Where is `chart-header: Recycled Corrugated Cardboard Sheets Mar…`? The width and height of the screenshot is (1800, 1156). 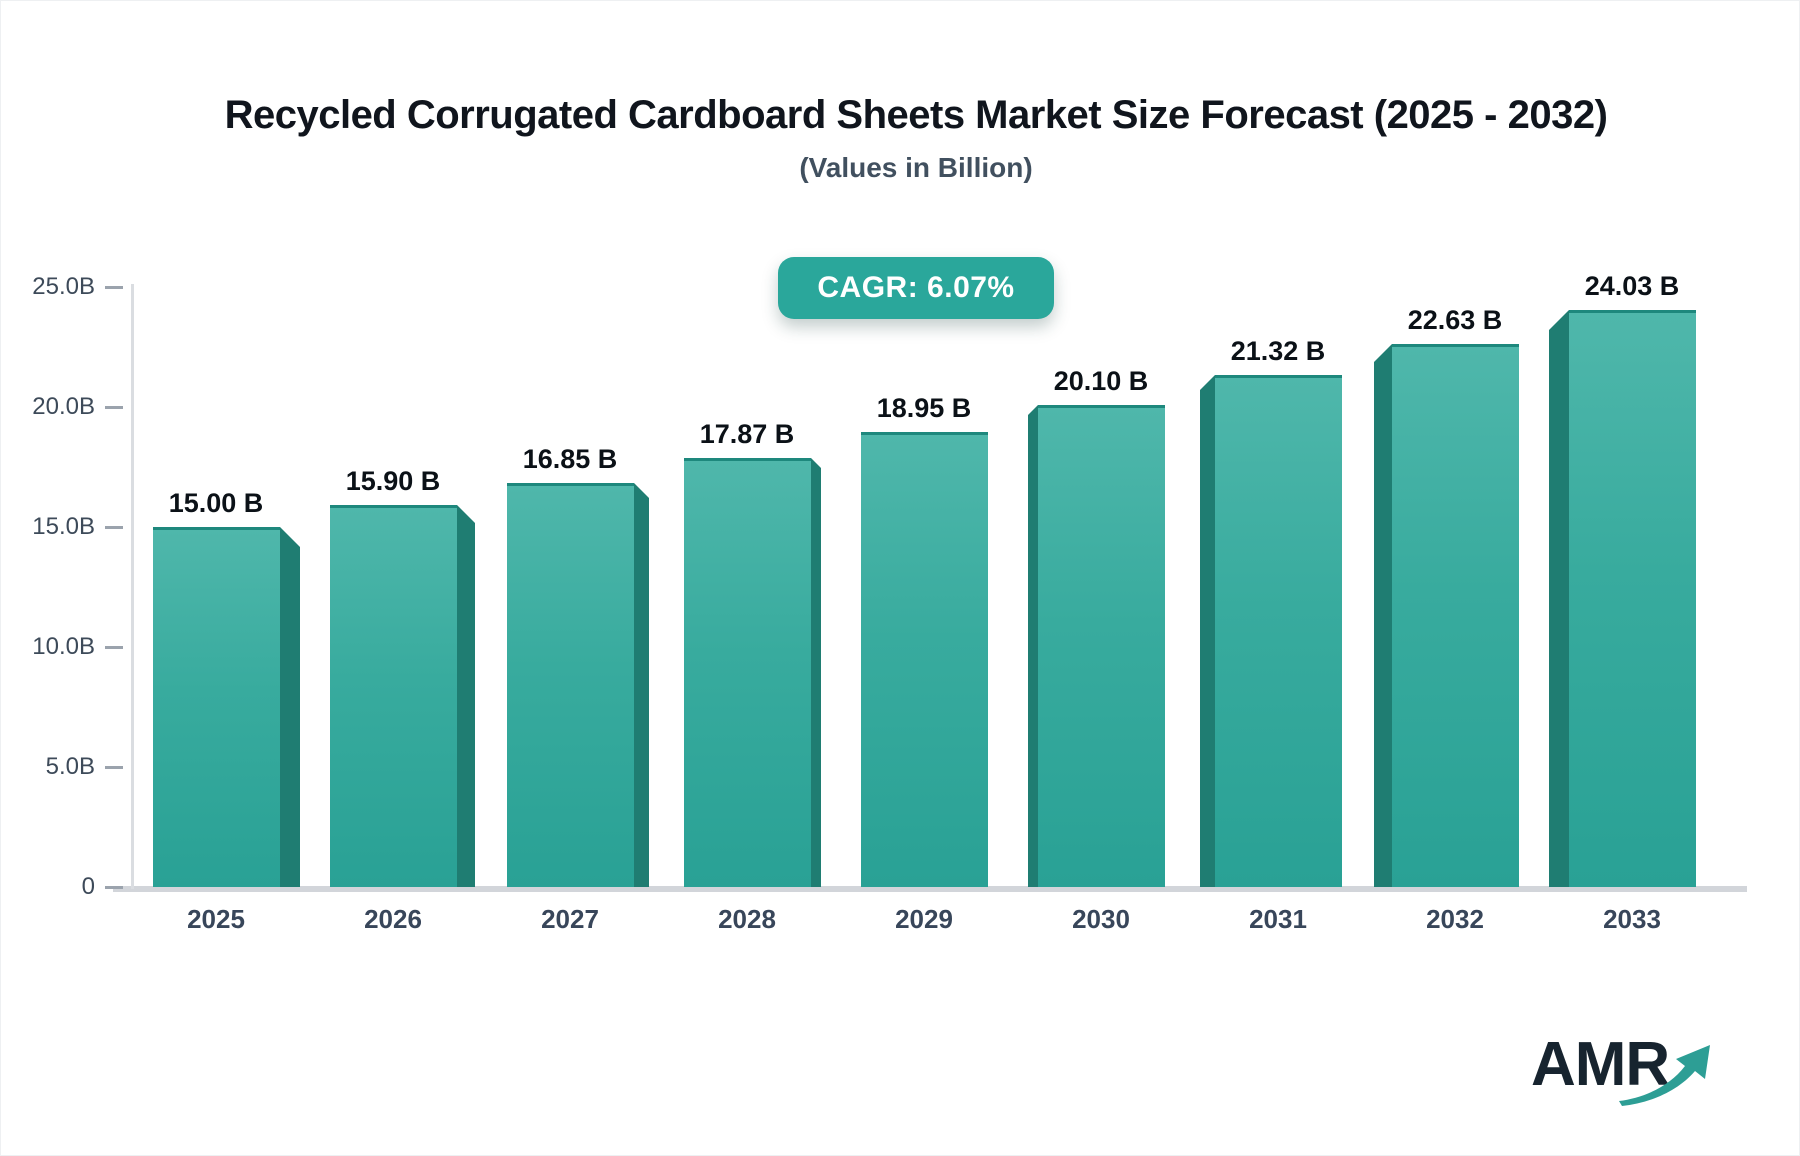
chart-header: Recycled Corrugated Cardboard Sheets Mar… is located at coordinates (916, 138).